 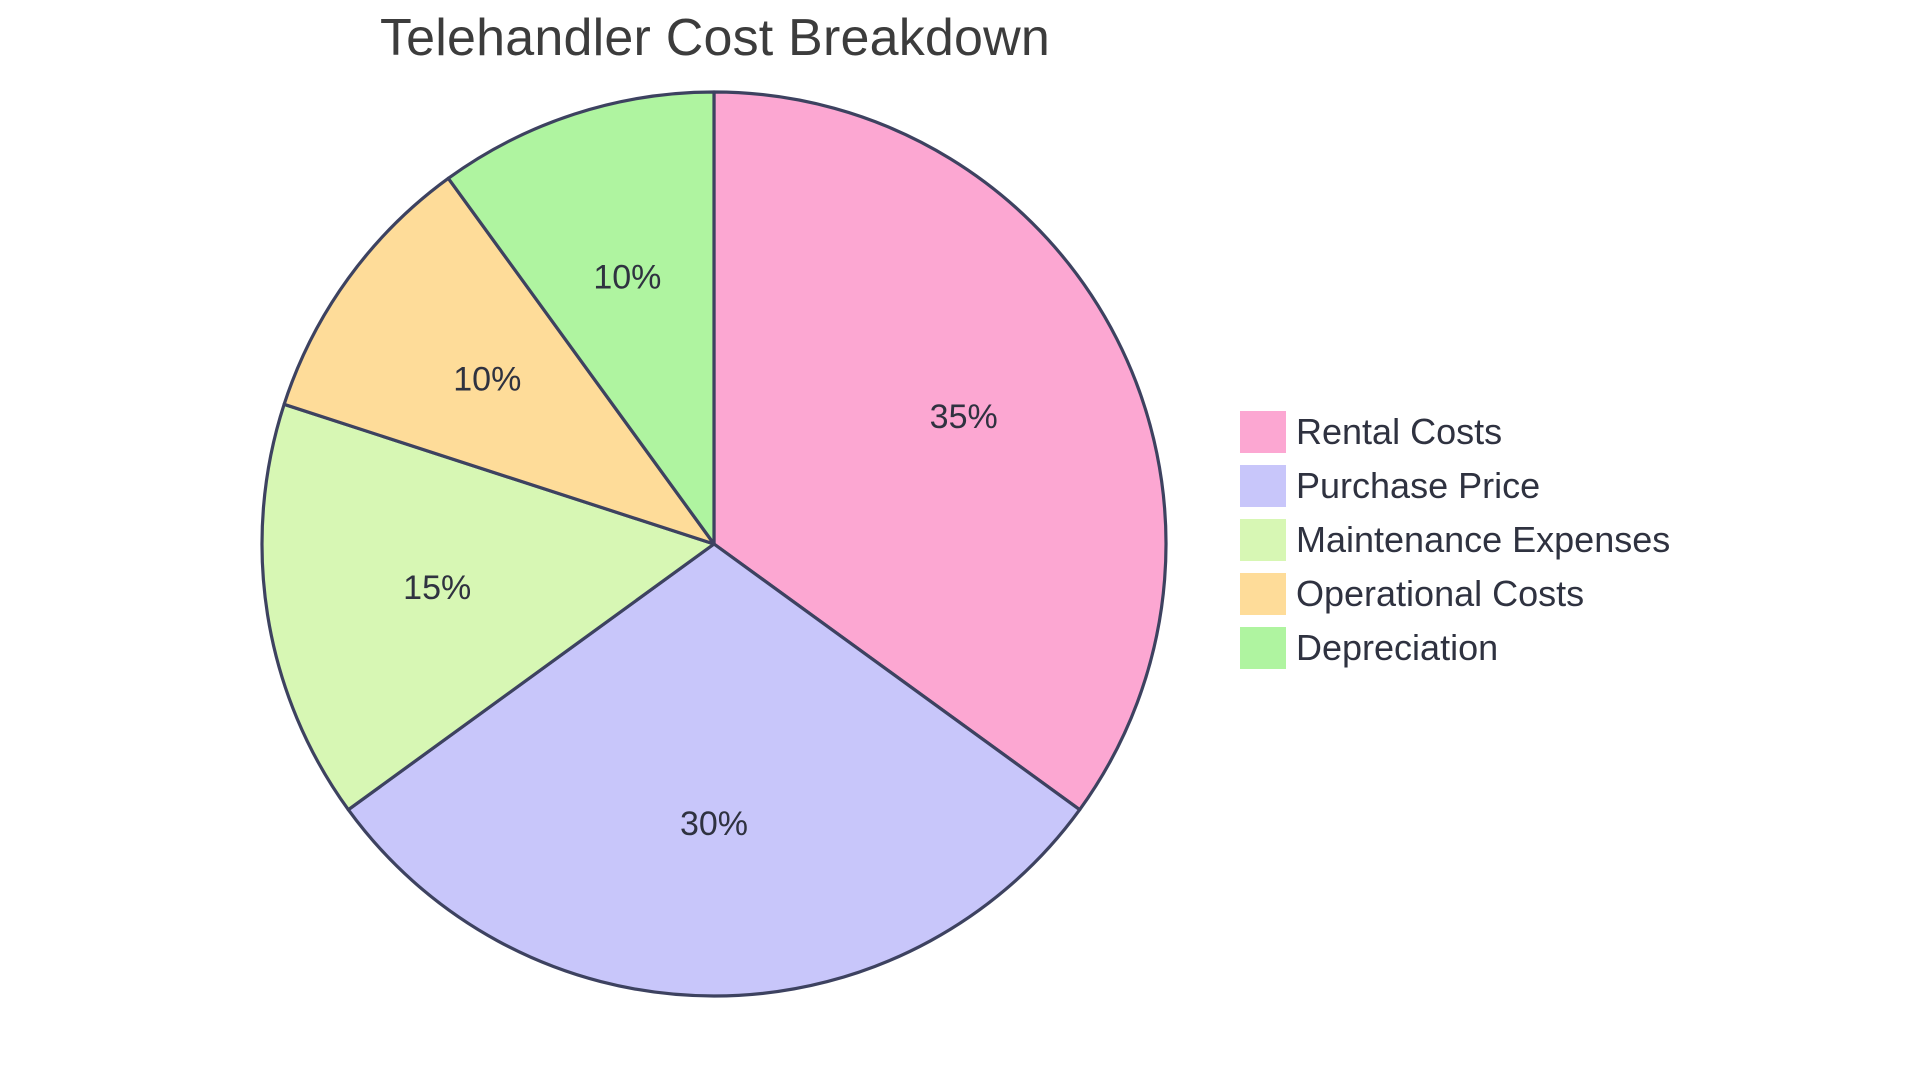 What do you see at coordinates (1483, 539) in the screenshot?
I see `legend-item-label: Maintenance Expenses` at bounding box center [1483, 539].